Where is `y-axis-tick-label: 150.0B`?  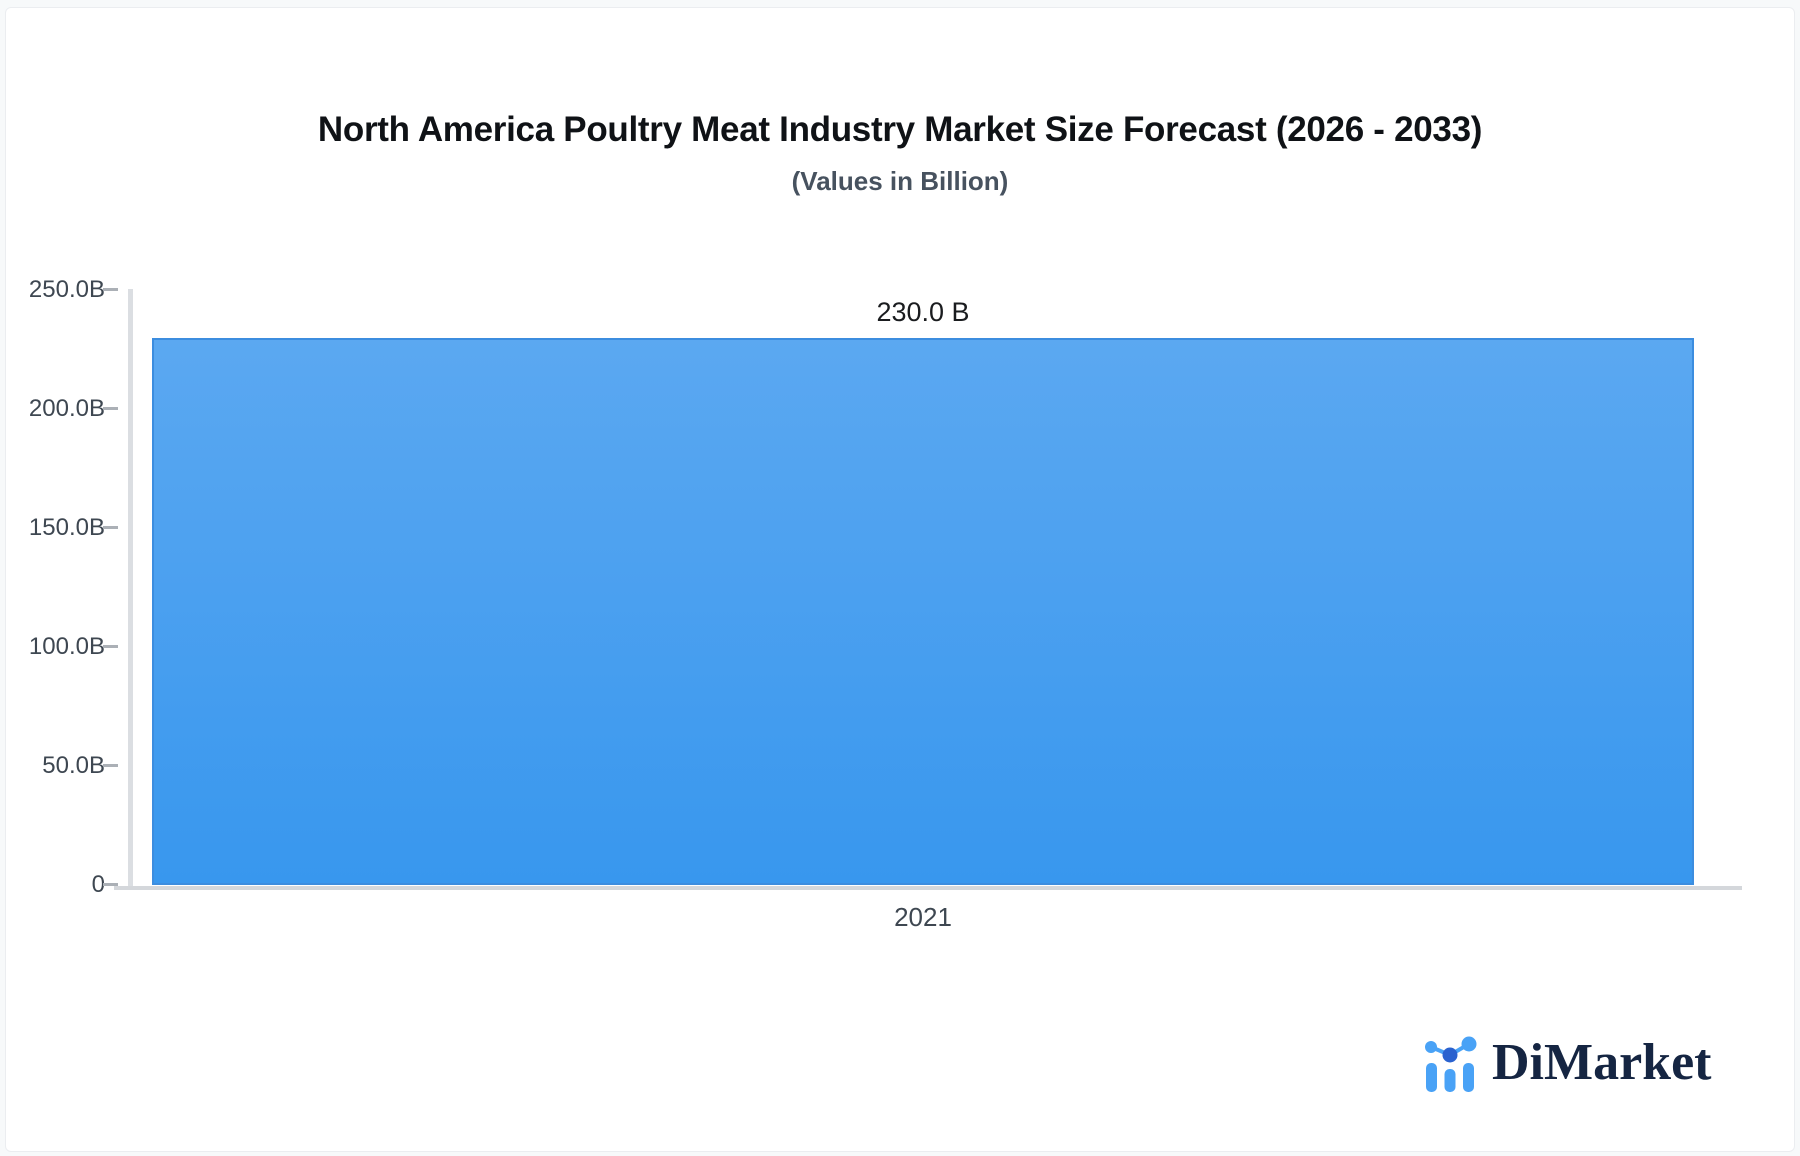 y-axis-tick-label: 150.0B is located at coordinates (66, 527).